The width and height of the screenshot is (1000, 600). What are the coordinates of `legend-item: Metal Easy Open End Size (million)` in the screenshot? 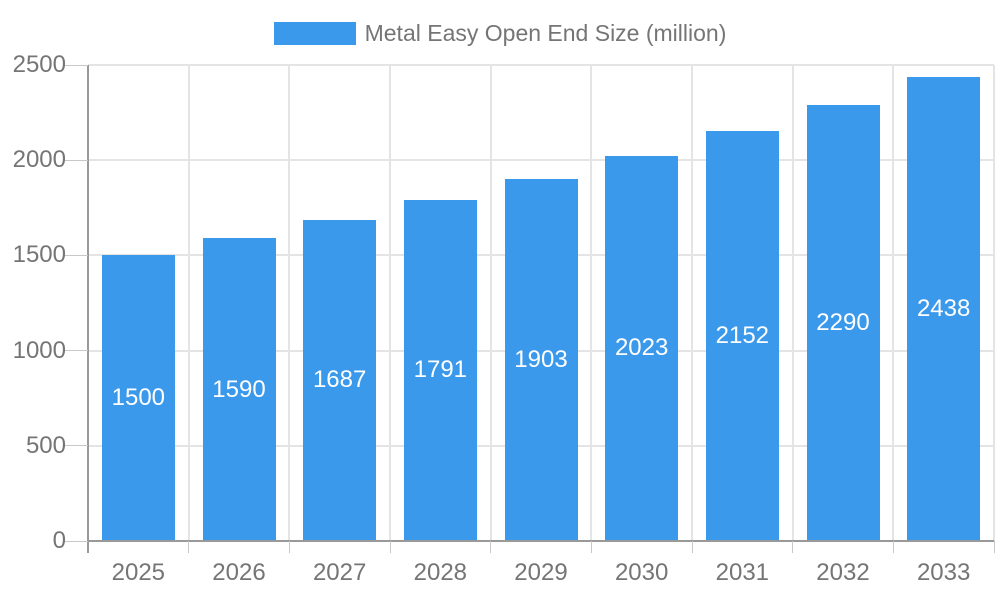 It's located at (500, 33).